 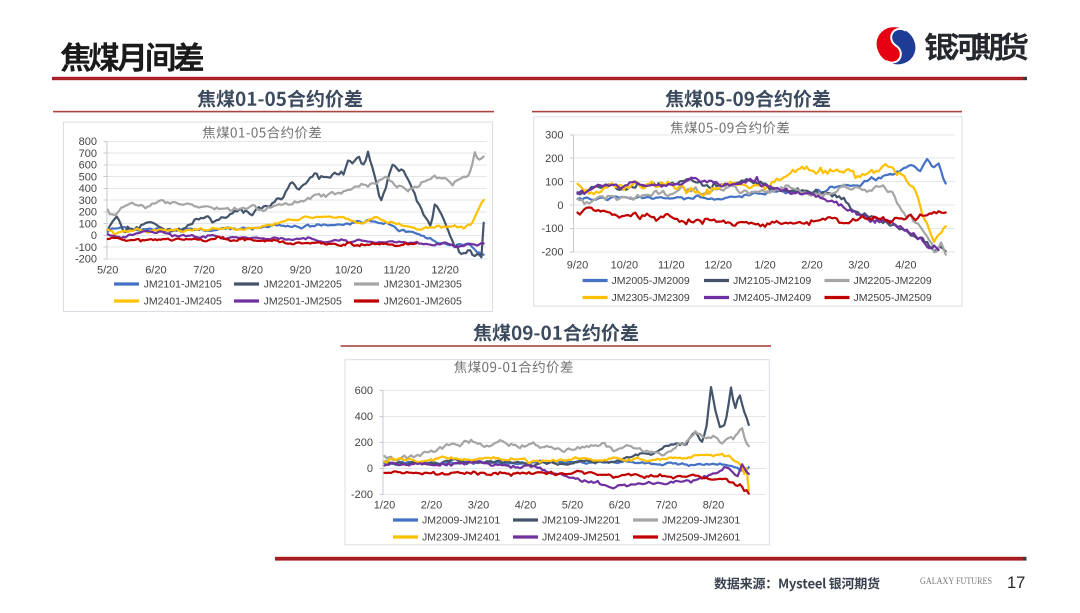 I want to click on svg-text: JM2201-JM2205, so click(x=303, y=285).